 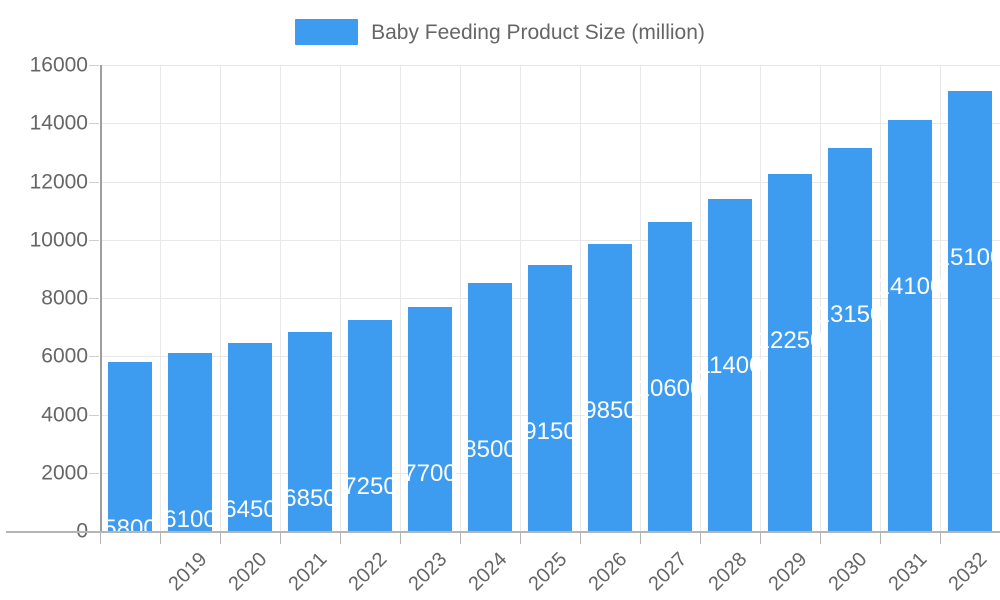 I want to click on bar-value-label: 8500, so click(x=490, y=450).